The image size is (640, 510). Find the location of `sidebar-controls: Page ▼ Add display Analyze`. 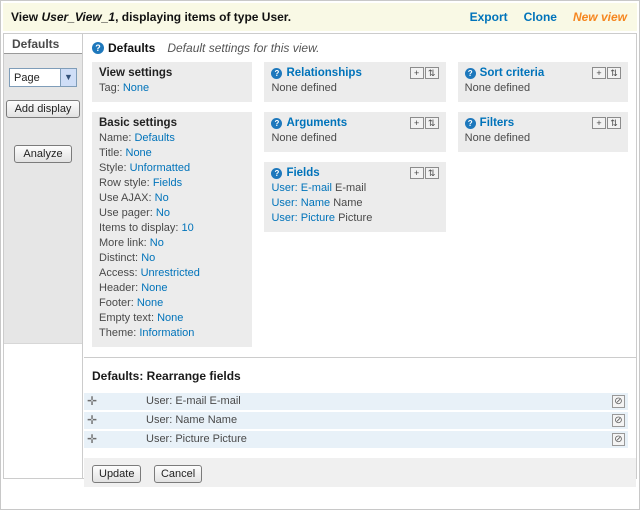

sidebar-controls: Page ▼ Add display Analyze is located at coordinates (43, 199).